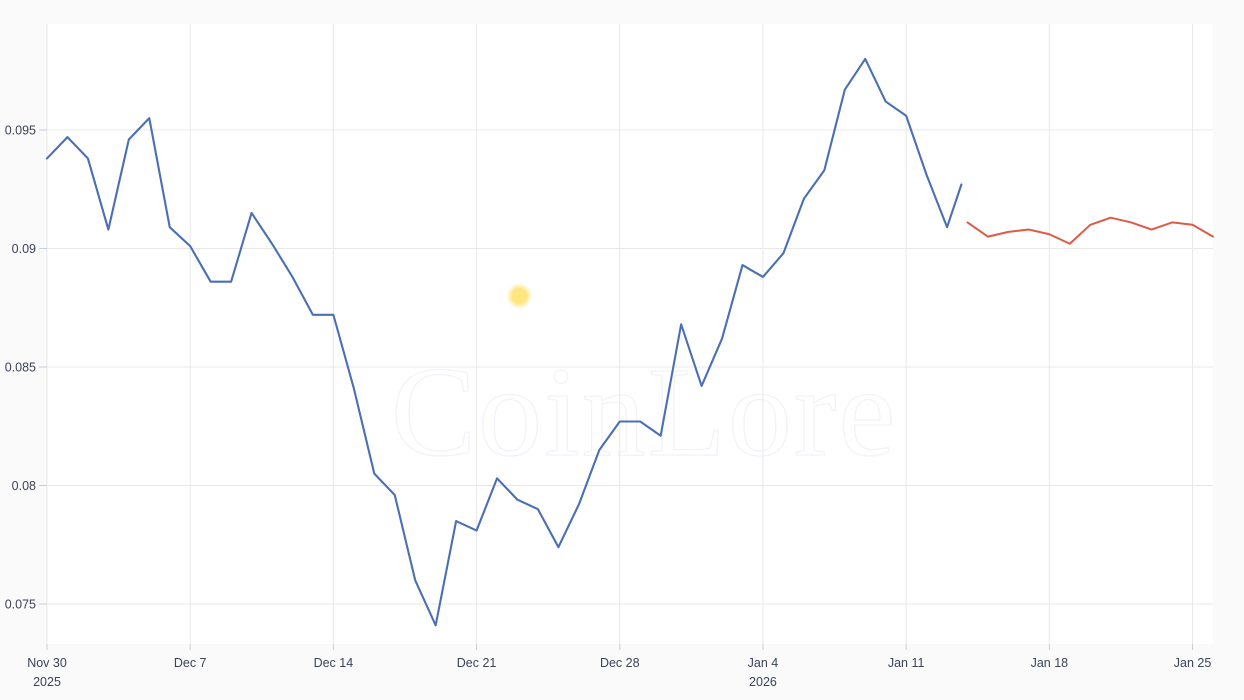 Image resolution: width=1244 pixels, height=700 pixels. What do you see at coordinates (20, 131) in the screenshot?
I see `y-axis-tick-label: 0.095` at bounding box center [20, 131].